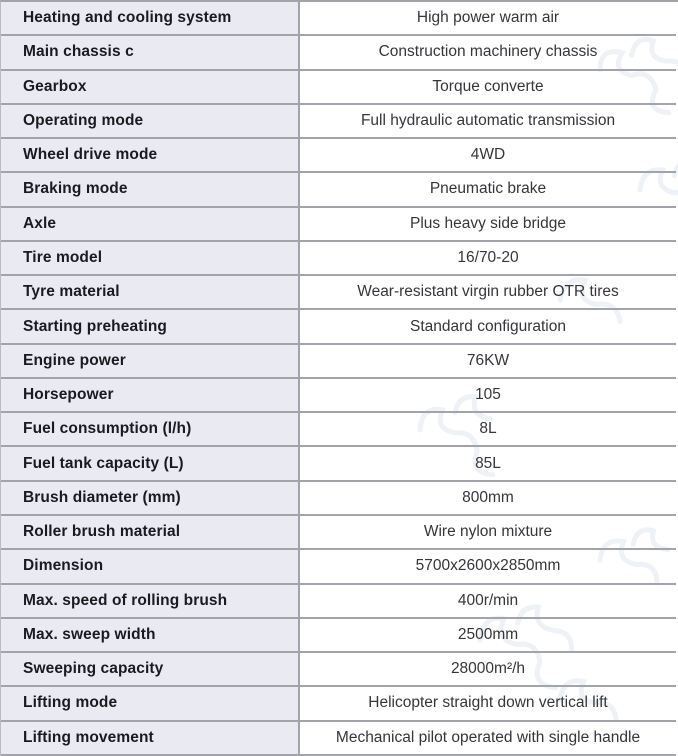 This screenshot has height=756, width=678. I want to click on spec-value: Wire nylon mixture, so click(488, 532).